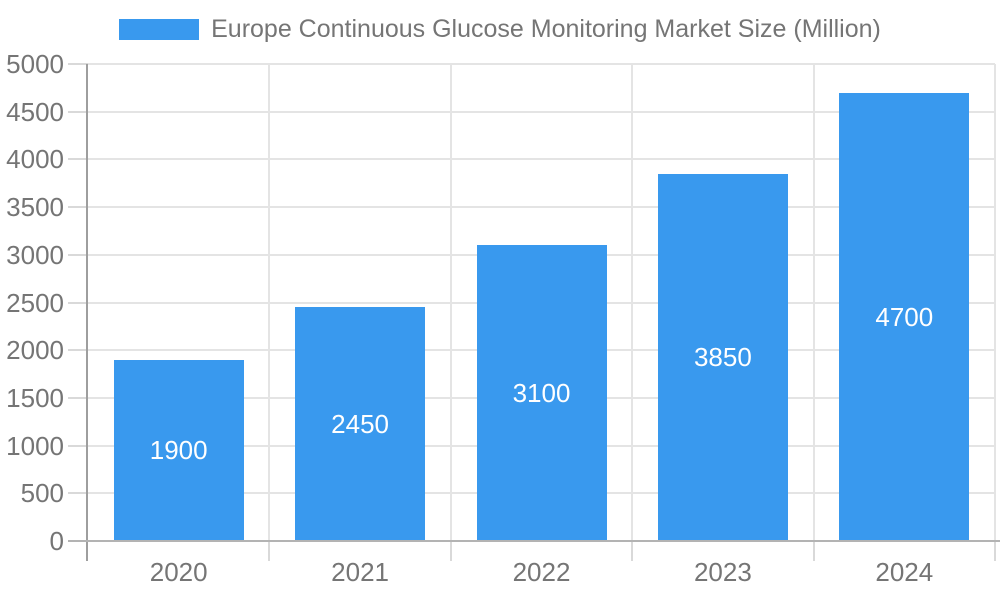 The image size is (1000, 600). Describe the element at coordinates (35, 397) in the screenshot. I see `y-axis-tick-label: 1500` at that location.